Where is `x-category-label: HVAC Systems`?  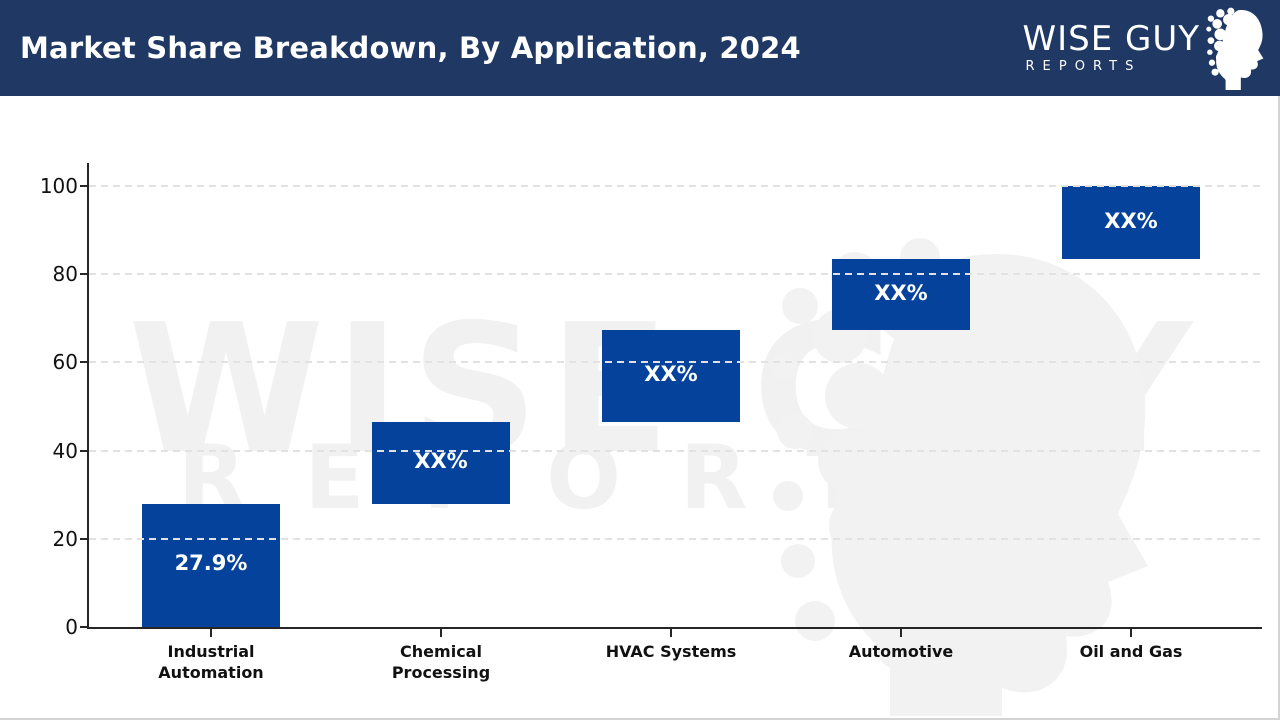
x-category-label: HVAC Systems is located at coordinates (671, 651).